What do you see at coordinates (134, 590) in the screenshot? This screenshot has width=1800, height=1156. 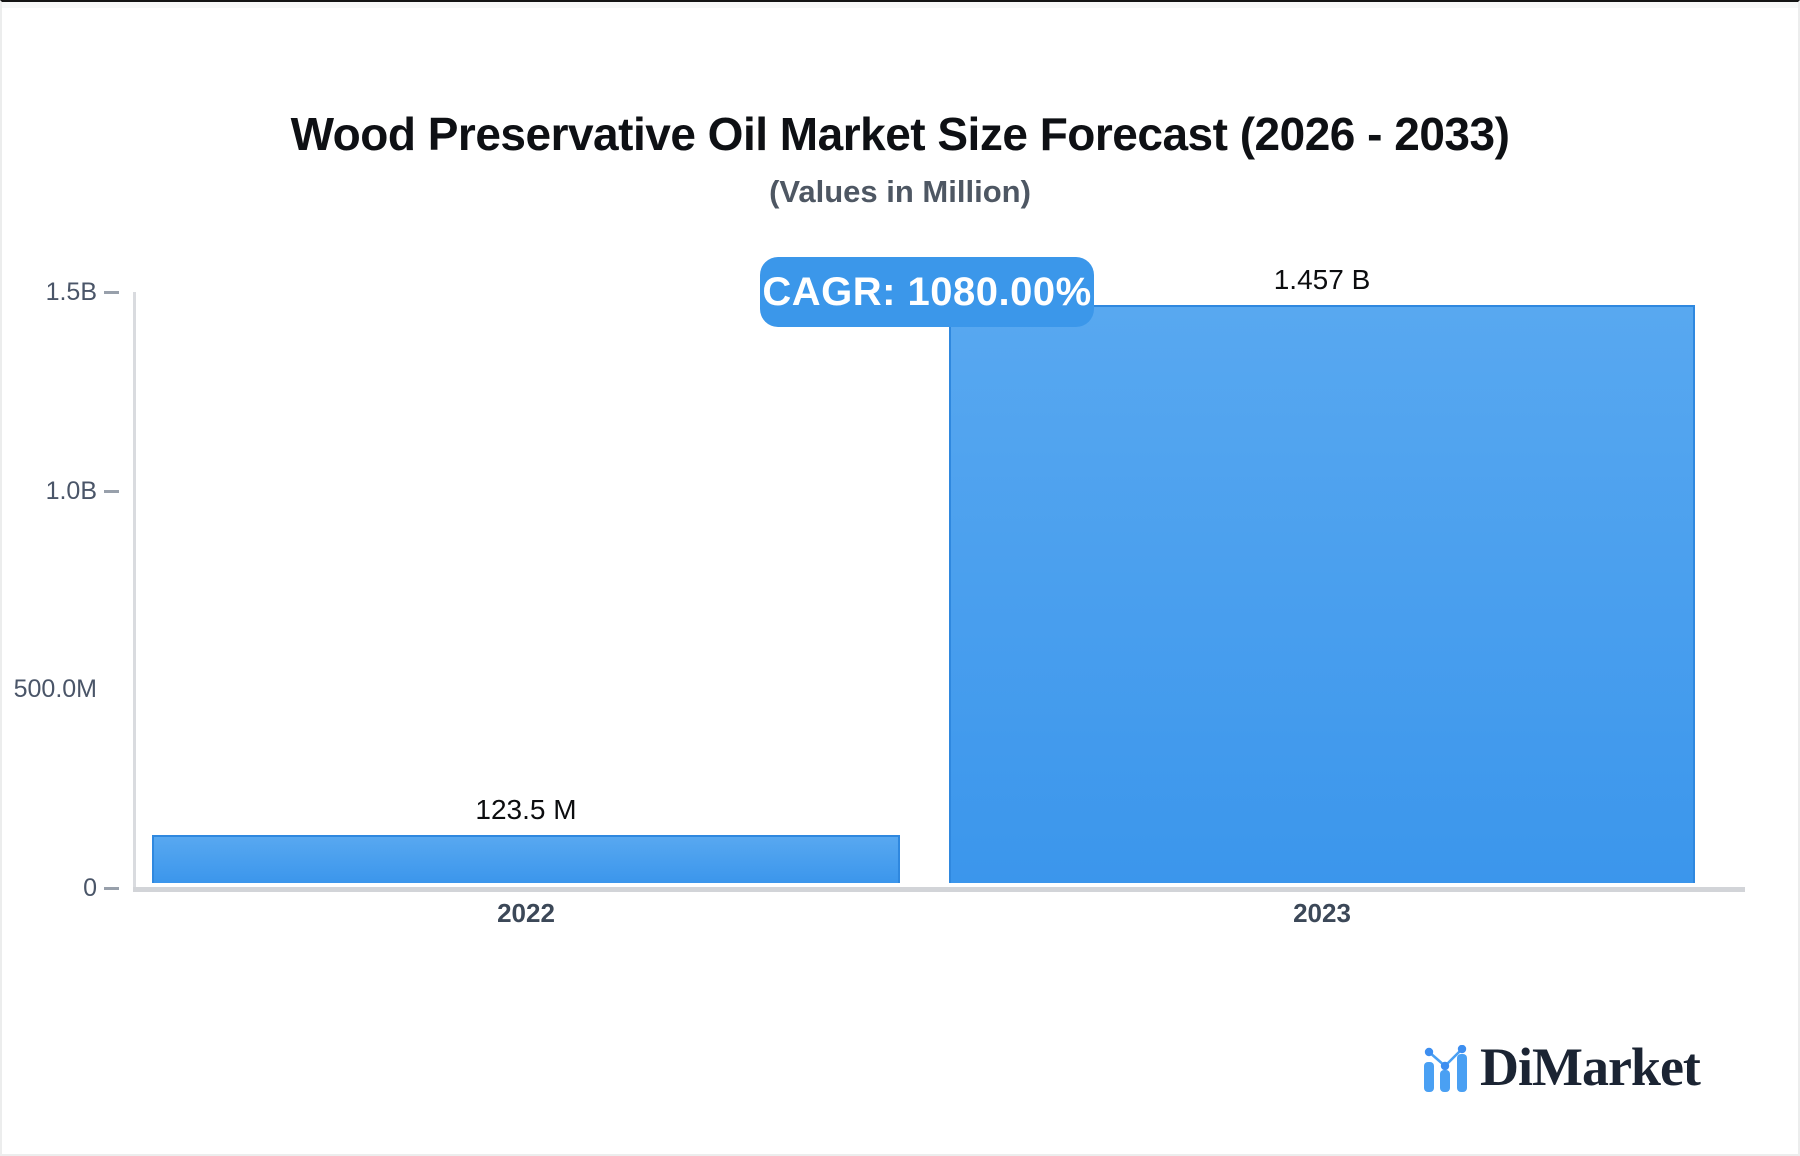 I see `y-axis-line` at bounding box center [134, 590].